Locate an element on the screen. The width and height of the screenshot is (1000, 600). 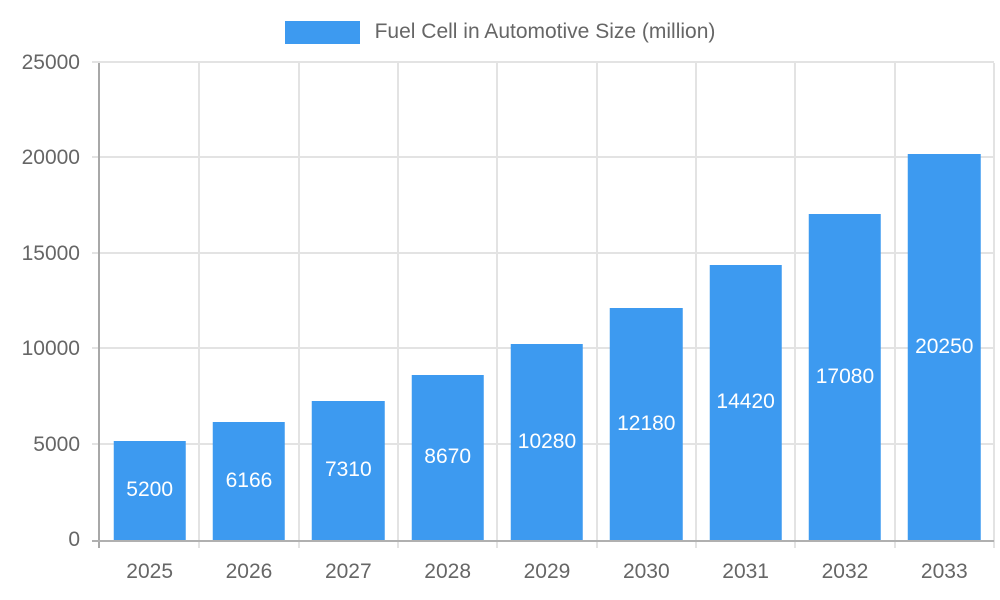
x-tick-label: 2033 is located at coordinates (944, 571).